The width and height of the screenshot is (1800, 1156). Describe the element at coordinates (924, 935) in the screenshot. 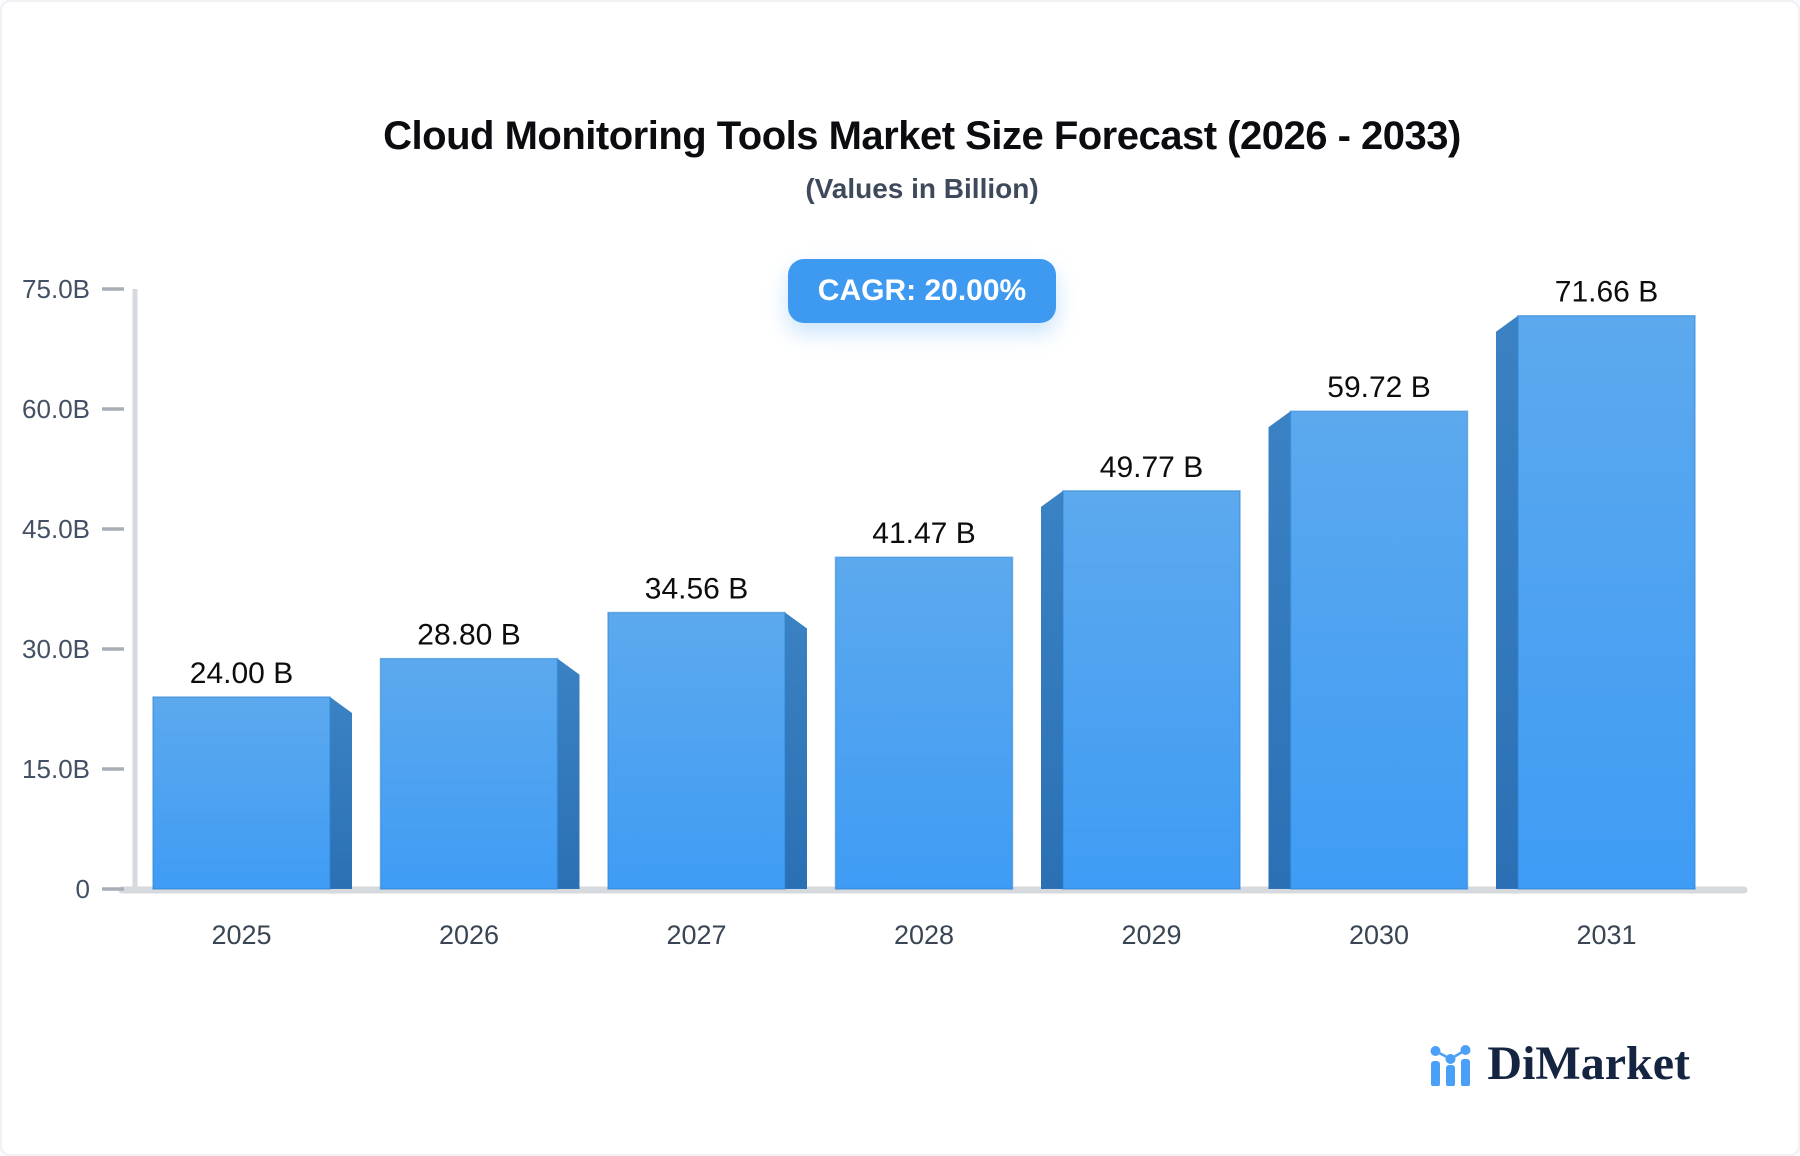

I see `x-axis-year-label: 2028` at that location.